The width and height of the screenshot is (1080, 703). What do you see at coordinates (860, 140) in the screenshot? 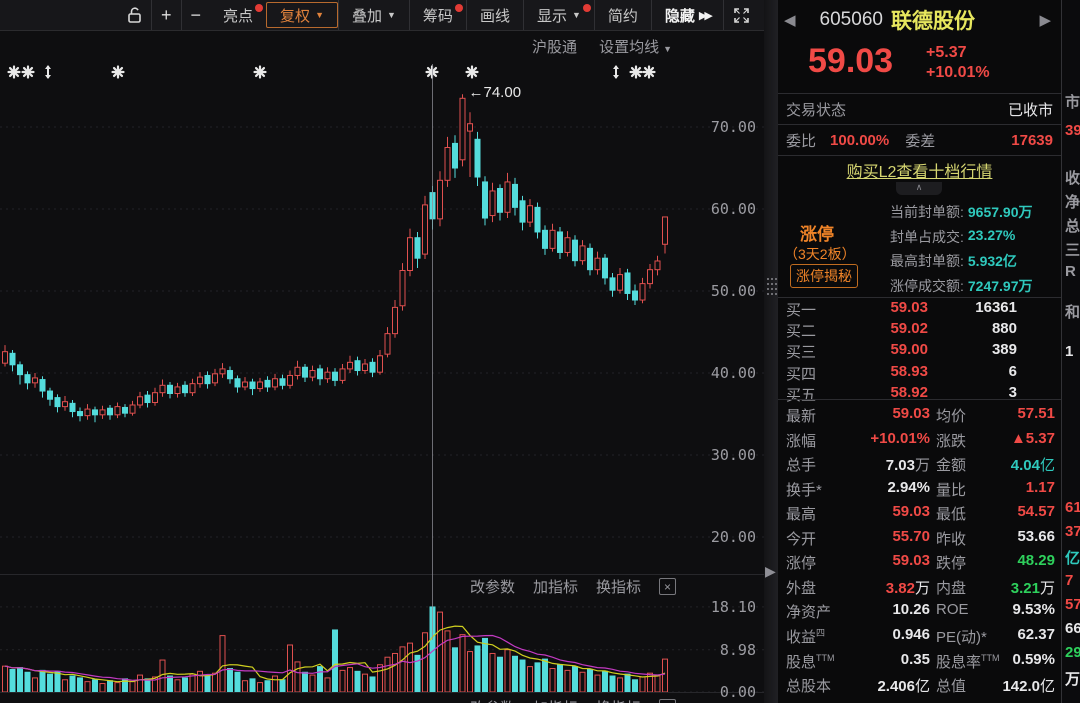
I see `weibi-value: 100.00%` at bounding box center [860, 140].